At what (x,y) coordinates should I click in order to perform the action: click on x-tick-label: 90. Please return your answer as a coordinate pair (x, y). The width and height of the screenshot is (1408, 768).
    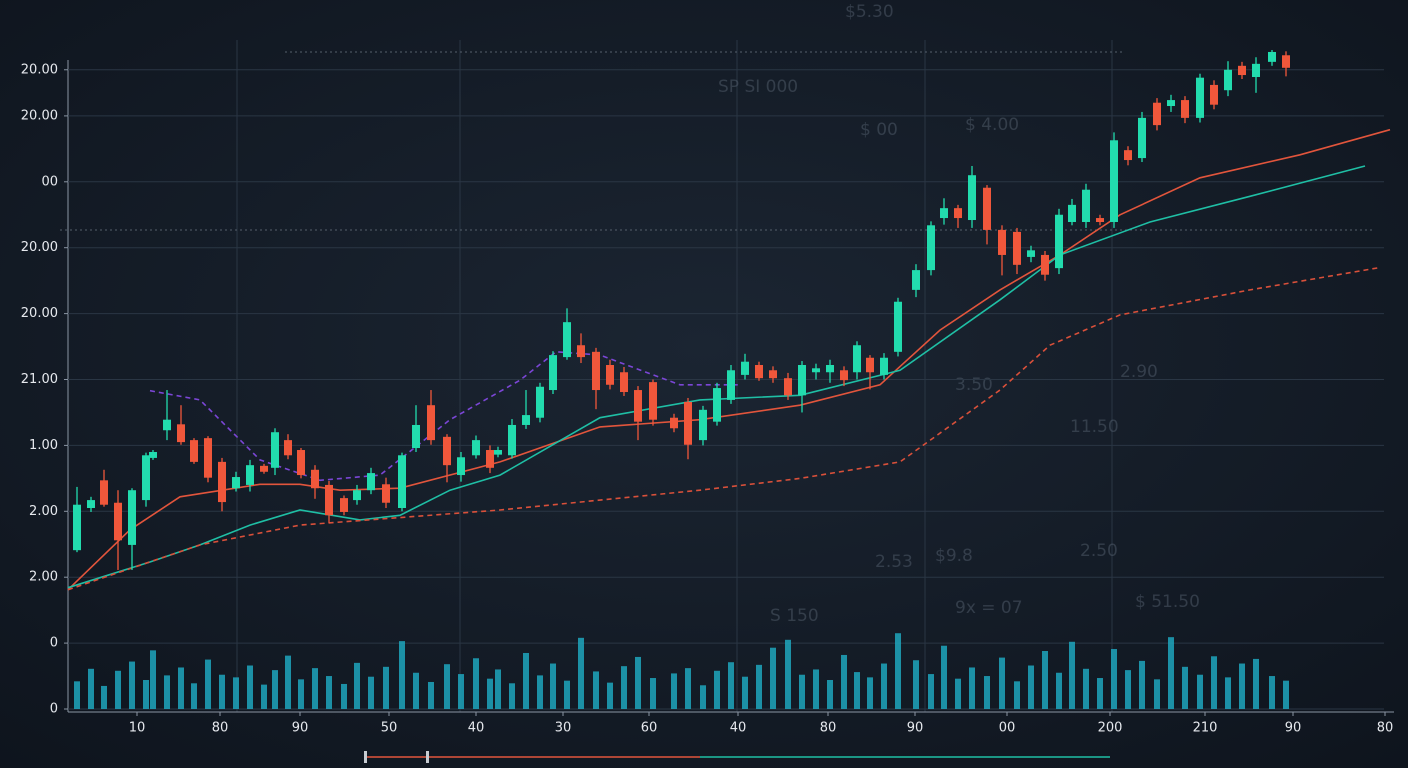
    Looking at the image, I should click on (915, 728).